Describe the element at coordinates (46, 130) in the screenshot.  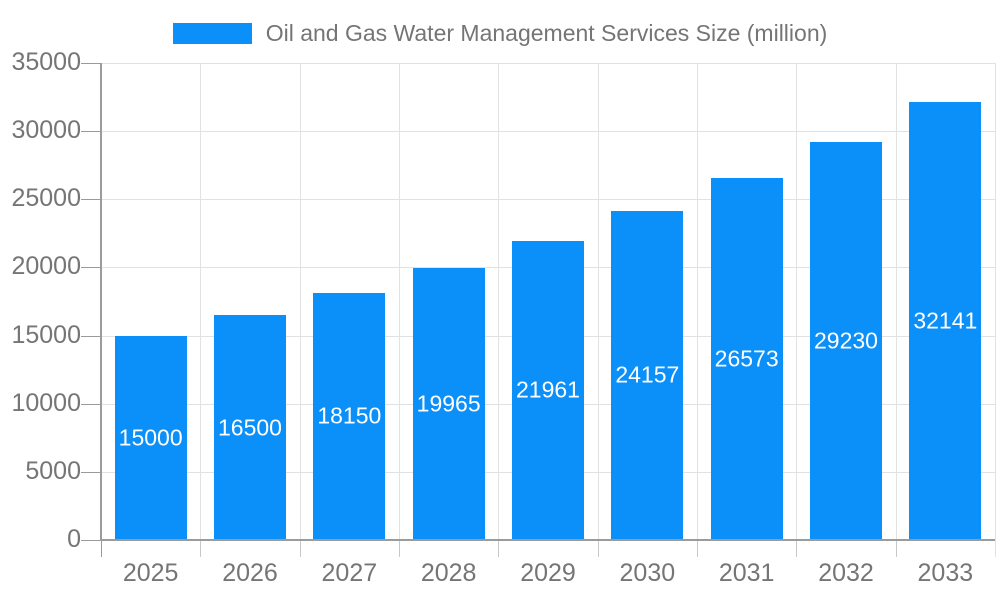
I see `y-axis-label: 30000` at that location.